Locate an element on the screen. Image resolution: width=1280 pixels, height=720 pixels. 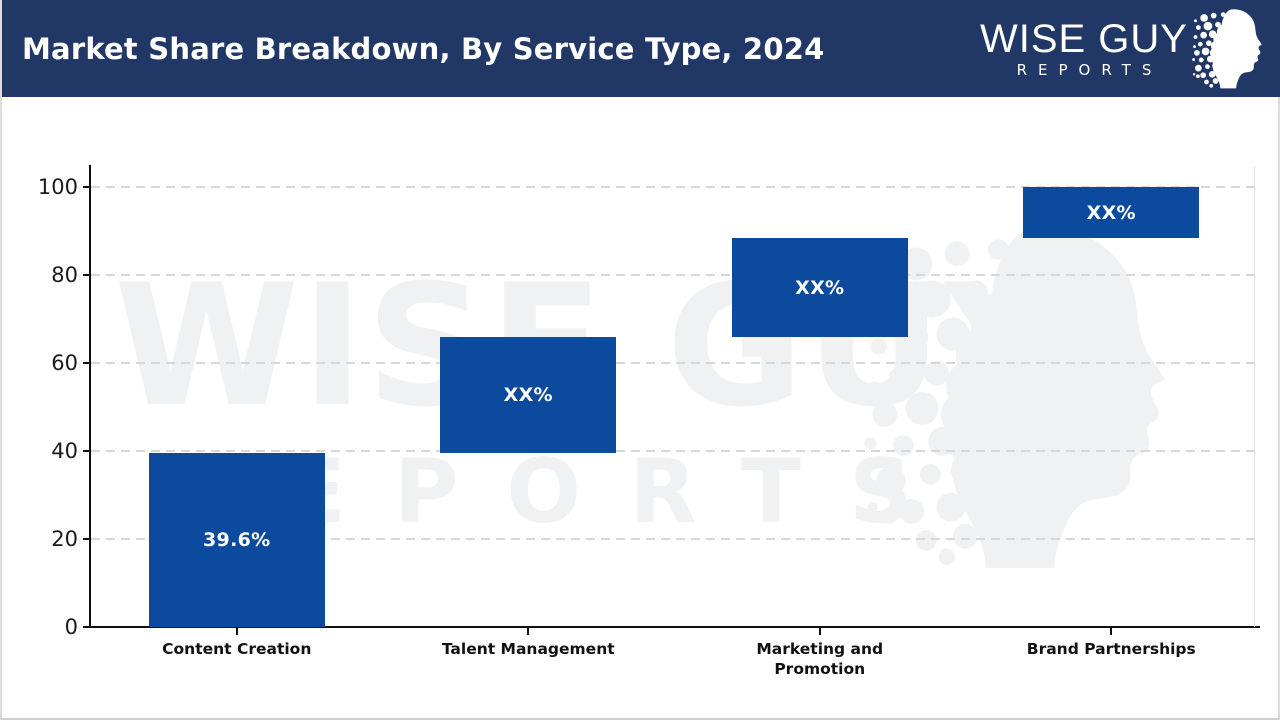
x-axis-line is located at coordinates (674, 627).